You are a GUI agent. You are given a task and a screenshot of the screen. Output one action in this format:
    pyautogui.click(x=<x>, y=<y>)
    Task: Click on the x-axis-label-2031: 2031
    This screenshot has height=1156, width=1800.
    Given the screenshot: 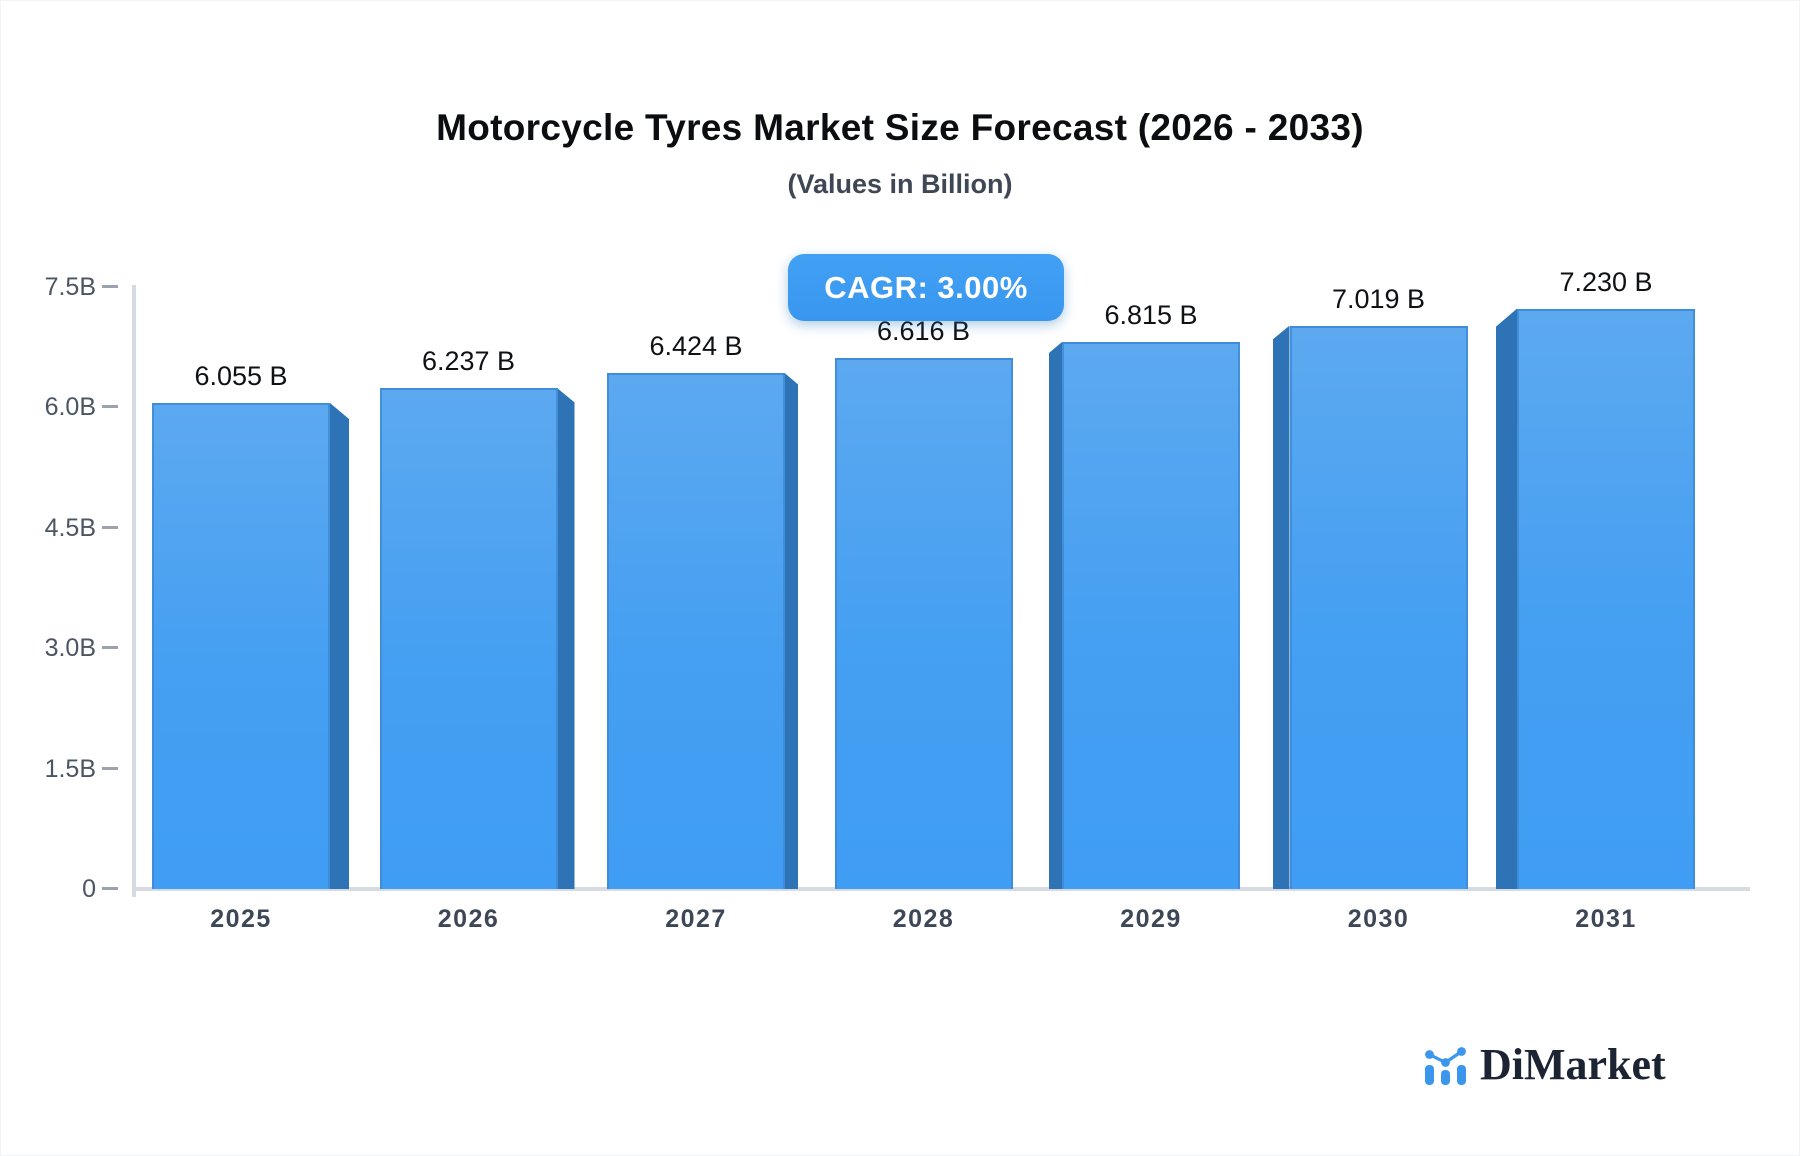 What is the action you would take?
    pyautogui.click(x=1606, y=919)
    